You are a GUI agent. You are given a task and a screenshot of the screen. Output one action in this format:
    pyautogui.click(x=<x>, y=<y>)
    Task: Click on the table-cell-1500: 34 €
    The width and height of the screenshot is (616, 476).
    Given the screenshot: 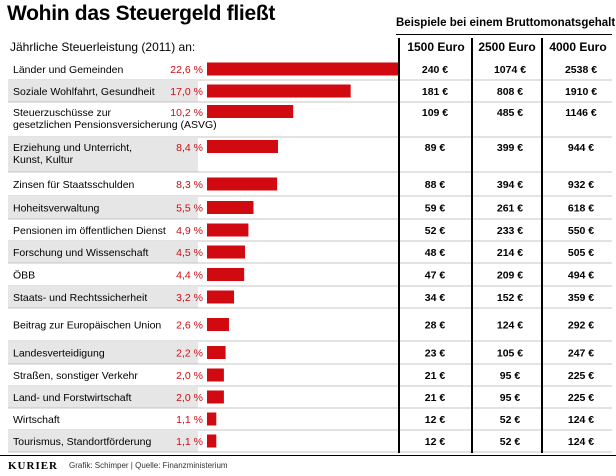 What is the action you would take?
    pyautogui.click(x=435, y=298)
    